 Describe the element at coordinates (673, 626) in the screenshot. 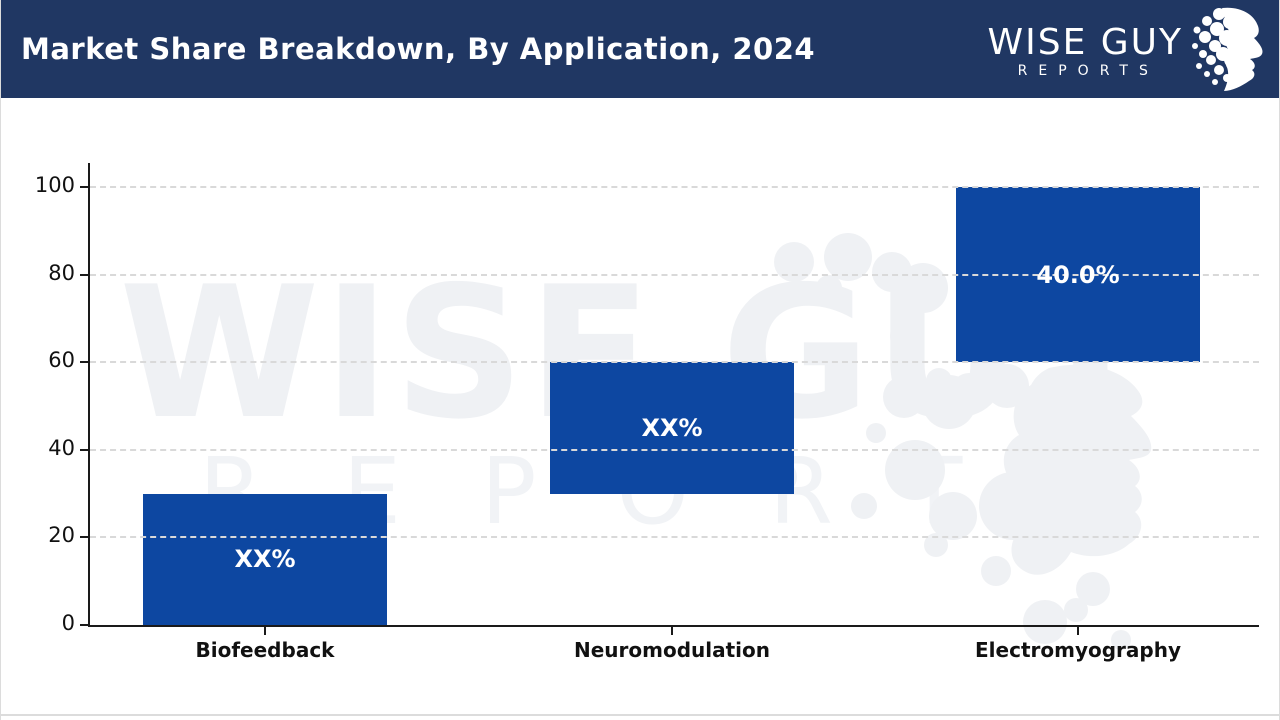

I see `x-axis` at that location.